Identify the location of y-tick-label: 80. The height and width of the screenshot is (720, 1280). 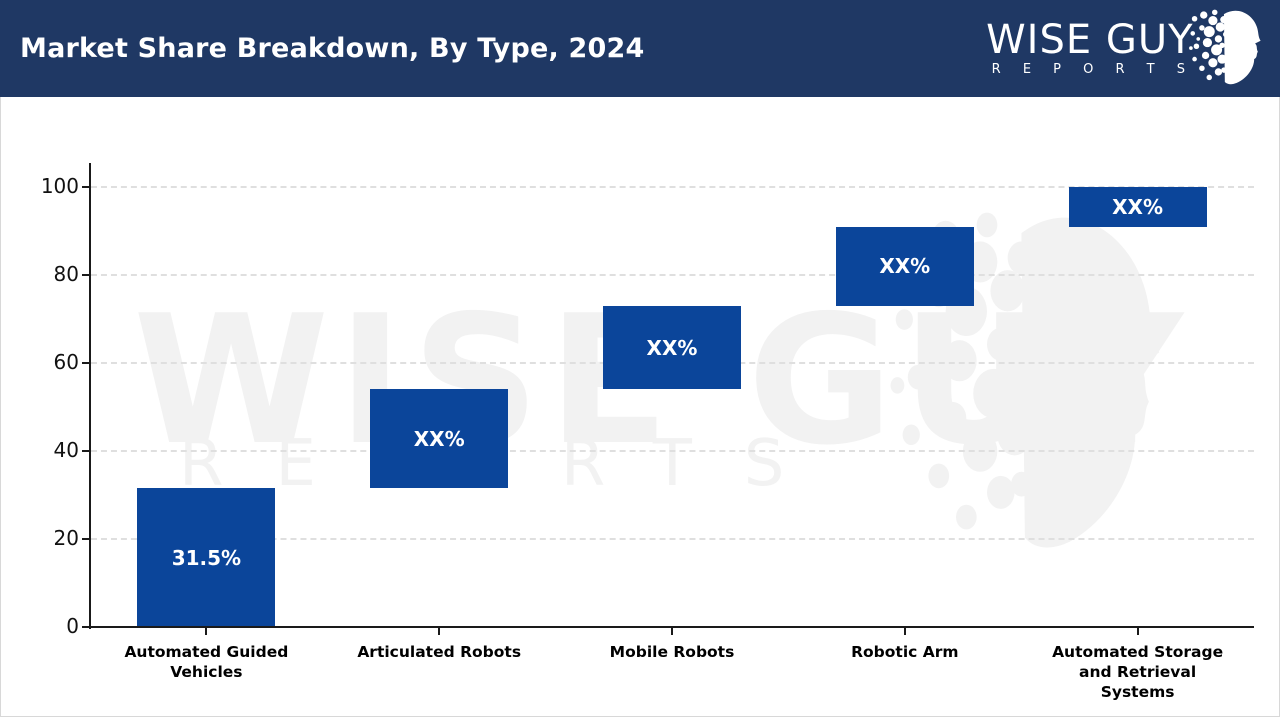
(66, 274).